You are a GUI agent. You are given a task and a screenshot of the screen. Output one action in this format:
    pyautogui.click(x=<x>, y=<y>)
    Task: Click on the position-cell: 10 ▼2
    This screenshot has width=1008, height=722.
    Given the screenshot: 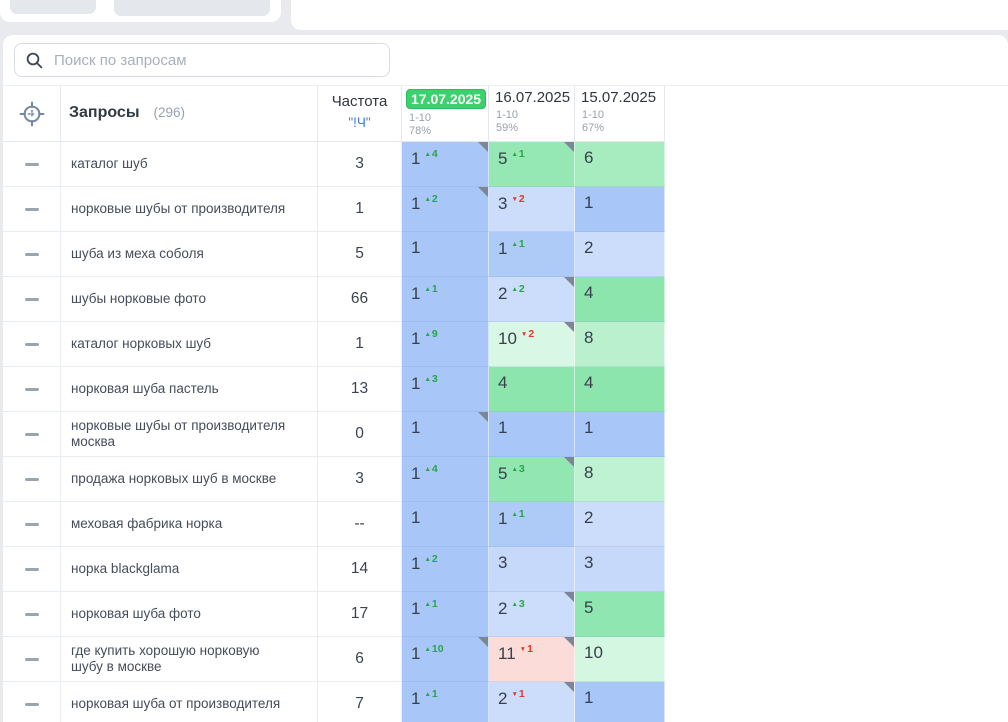 What is the action you would take?
    pyautogui.click(x=532, y=344)
    